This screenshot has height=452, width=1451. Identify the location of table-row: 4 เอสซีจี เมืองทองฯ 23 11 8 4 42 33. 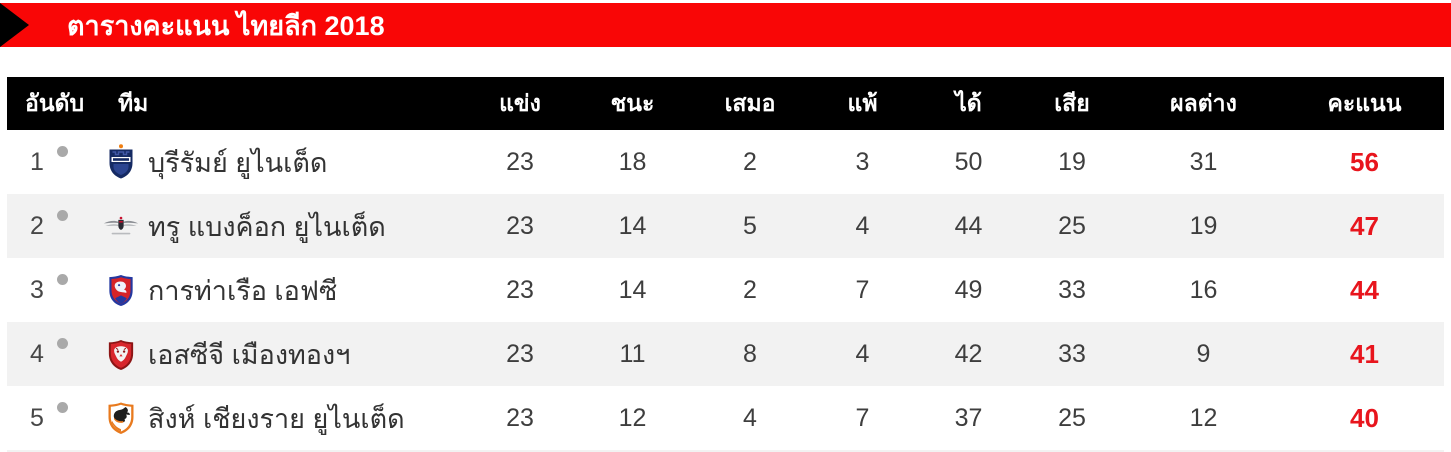
(725, 354).